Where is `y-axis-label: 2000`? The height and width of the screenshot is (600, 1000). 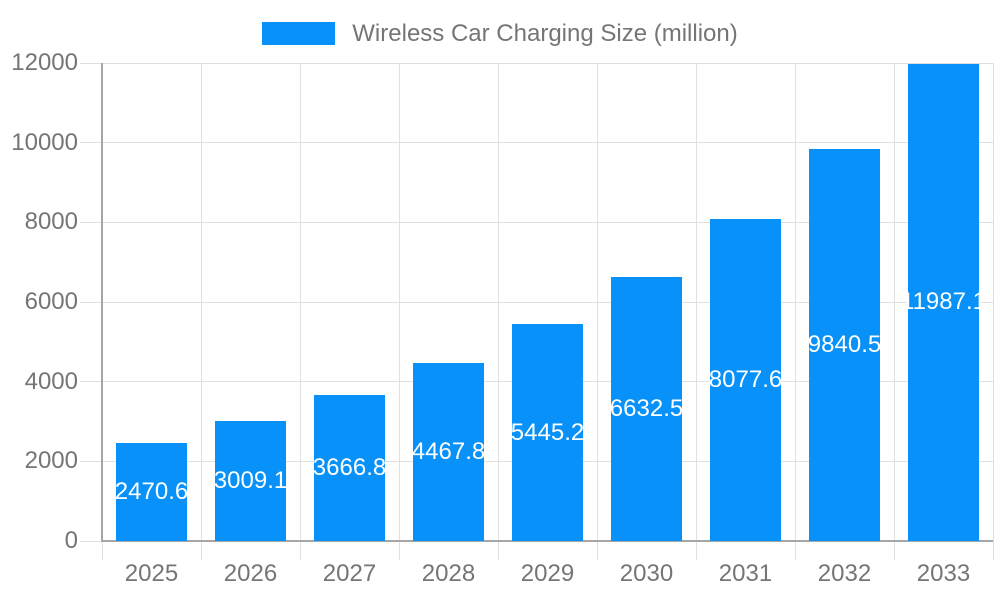
y-axis-label: 2000 is located at coordinates (51, 461).